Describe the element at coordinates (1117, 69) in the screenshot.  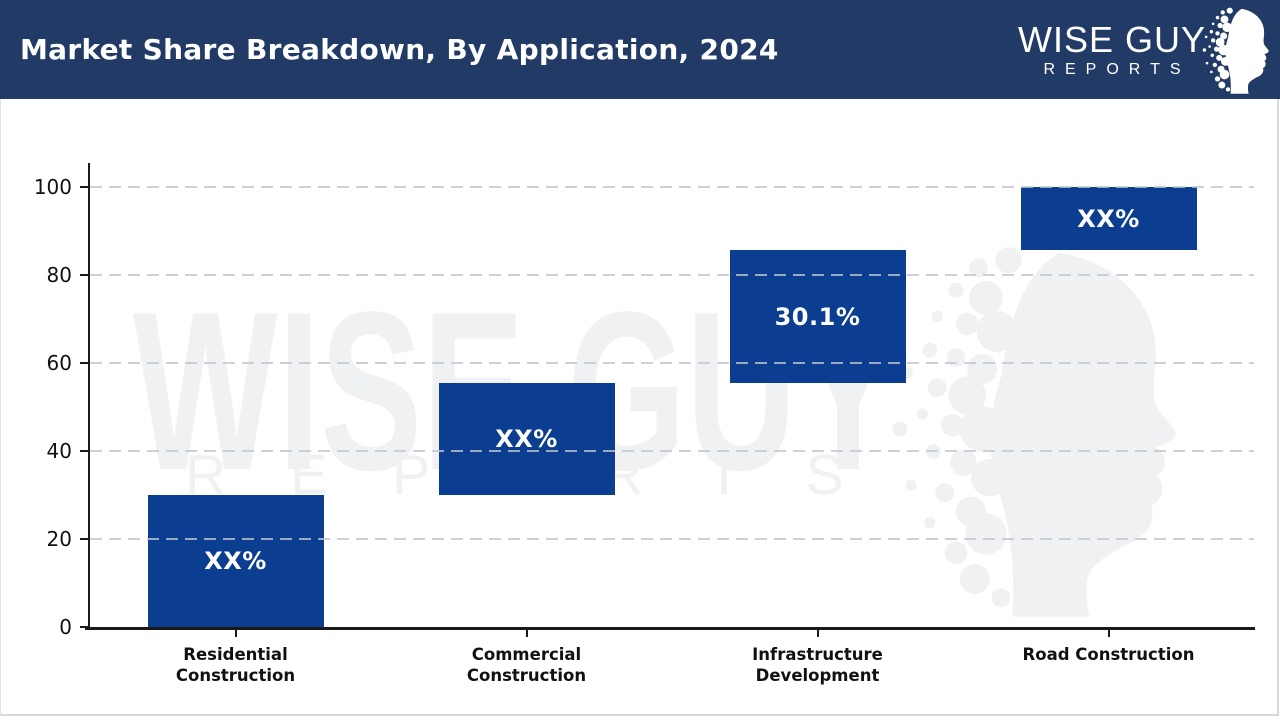
I see `logo-subtitle: REPORTS` at that location.